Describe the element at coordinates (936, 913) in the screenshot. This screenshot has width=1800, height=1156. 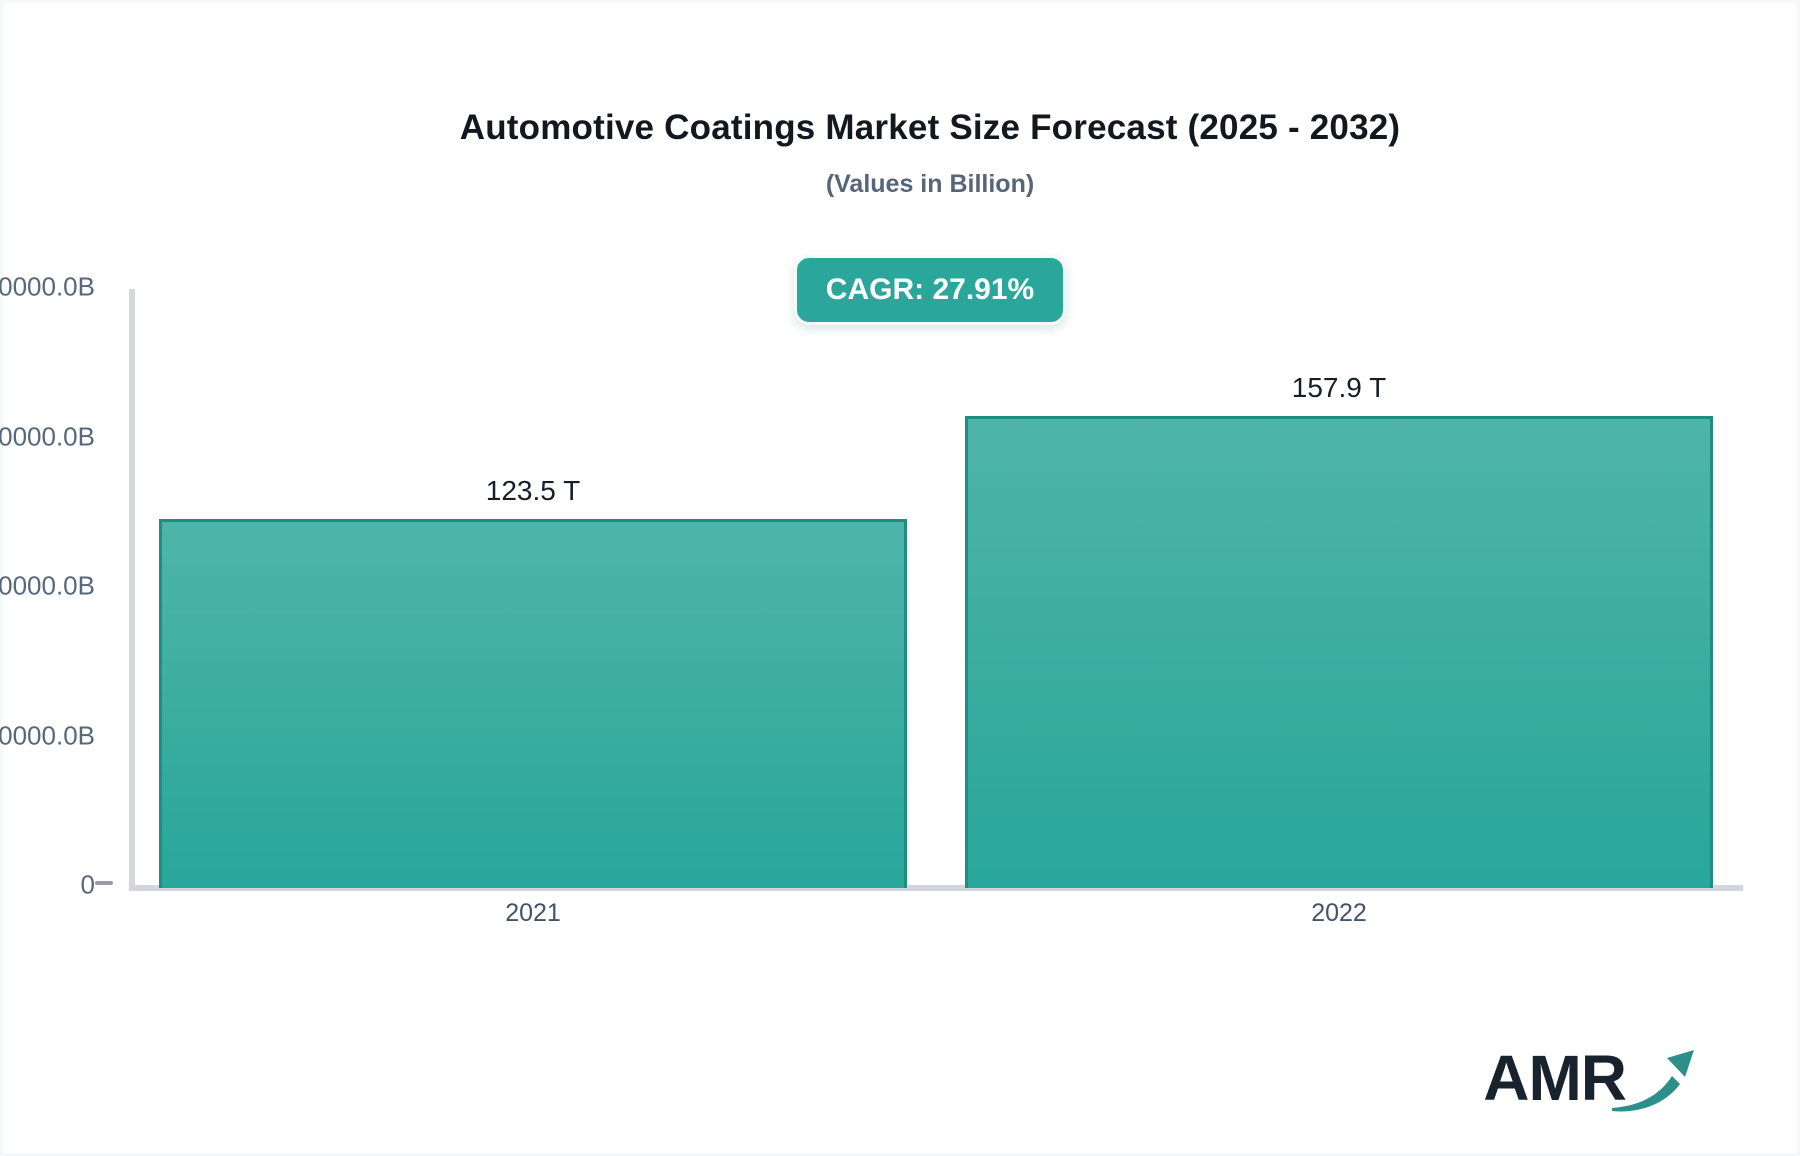
I see `x-axis-labels: 2021 2022` at that location.